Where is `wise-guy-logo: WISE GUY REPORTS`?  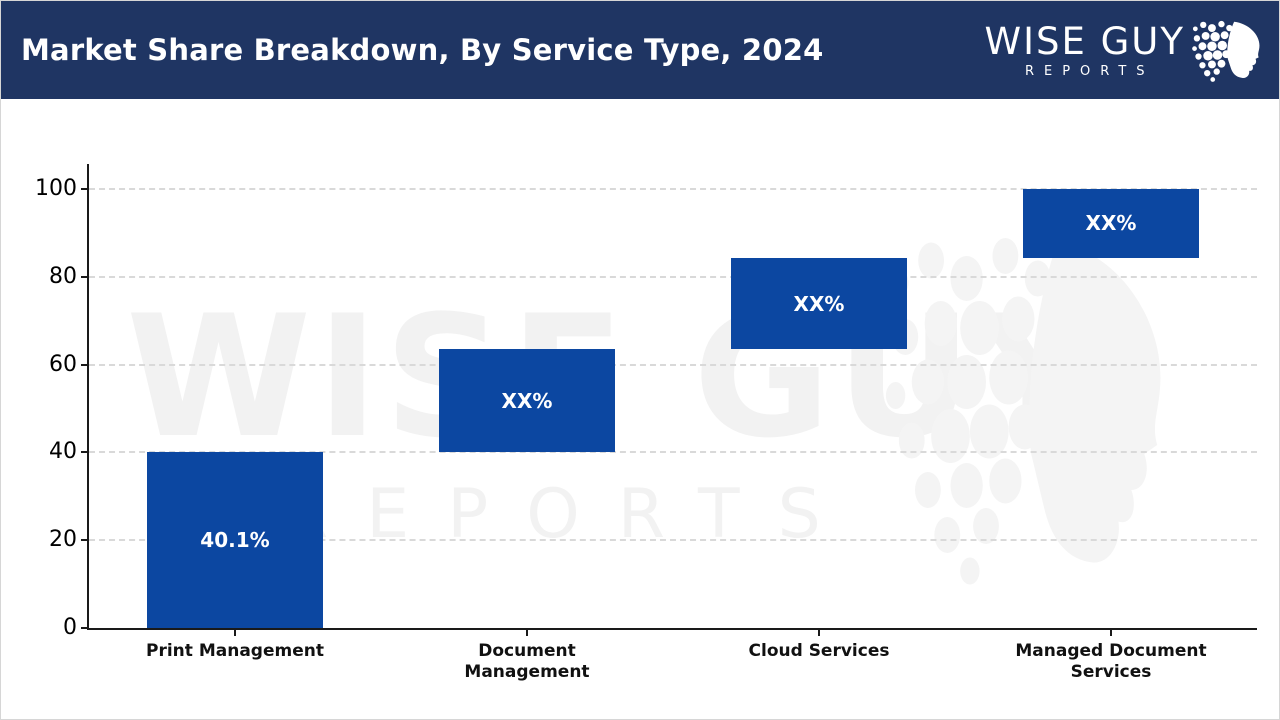
wise-guy-logo: WISE GUY REPORTS is located at coordinates (1125, 51).